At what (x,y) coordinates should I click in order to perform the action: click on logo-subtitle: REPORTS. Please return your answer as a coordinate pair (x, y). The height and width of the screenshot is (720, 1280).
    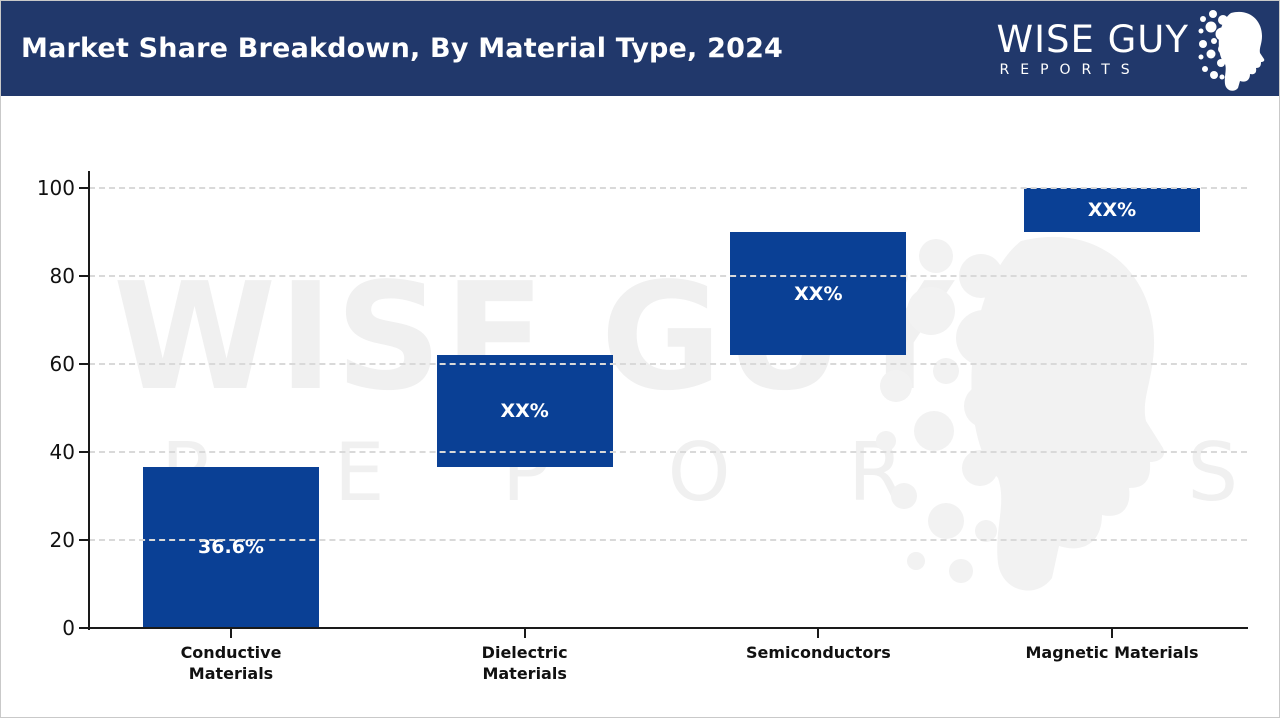
    Looking at the image, I should click on (1070, 69).